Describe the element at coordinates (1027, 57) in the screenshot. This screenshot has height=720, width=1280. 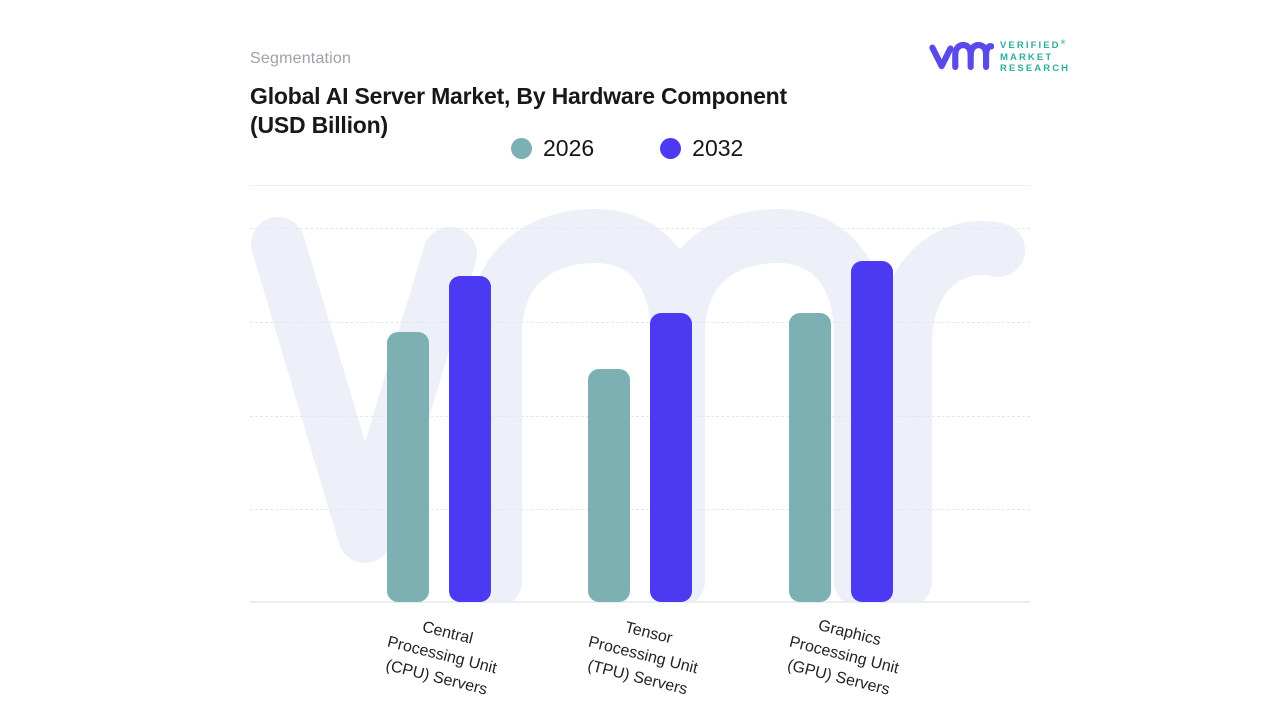
I see `brand-line-market: MARKET` at that location.